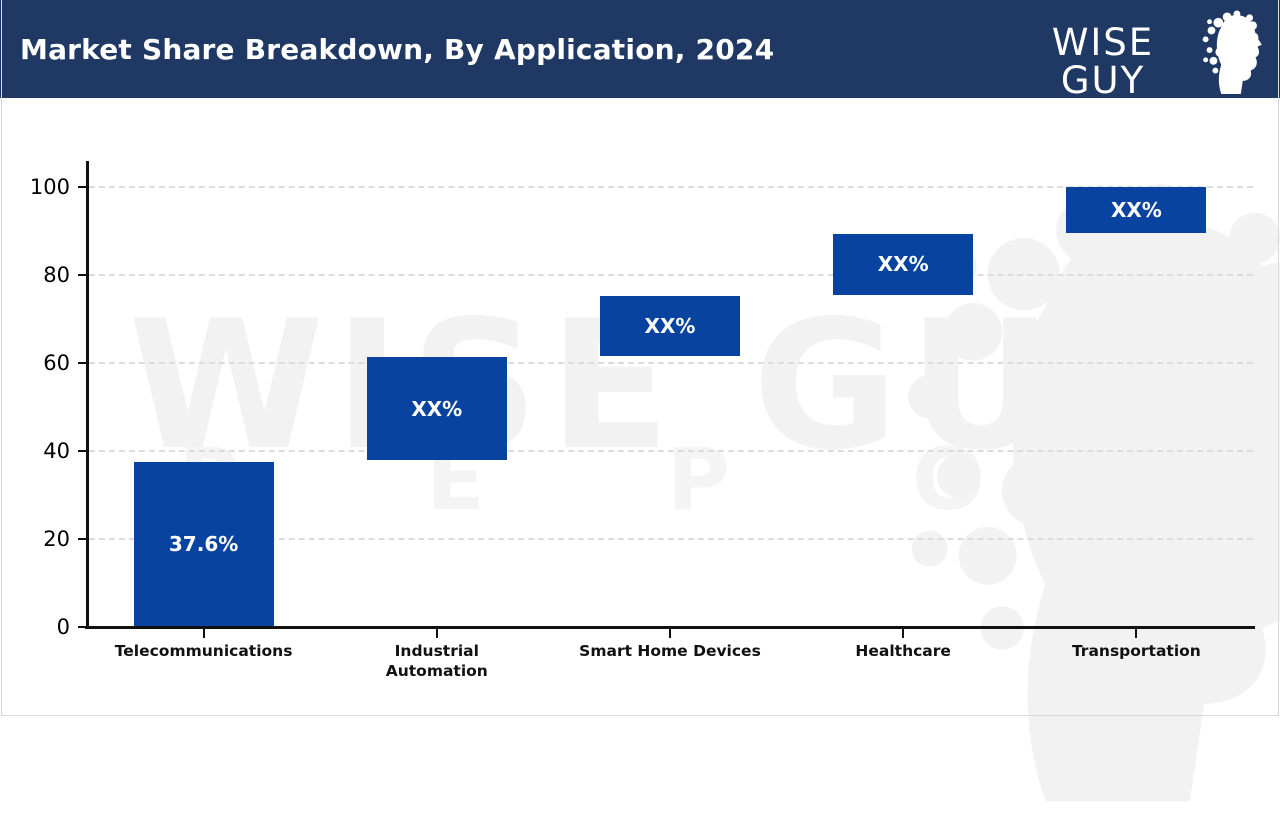 The height and width of the screenshot is (818, 1280). What do you see at coordinates (41, 187) in the screenshot?
I see `y-tick-label-100: 100` at bounding box center [41, 187].